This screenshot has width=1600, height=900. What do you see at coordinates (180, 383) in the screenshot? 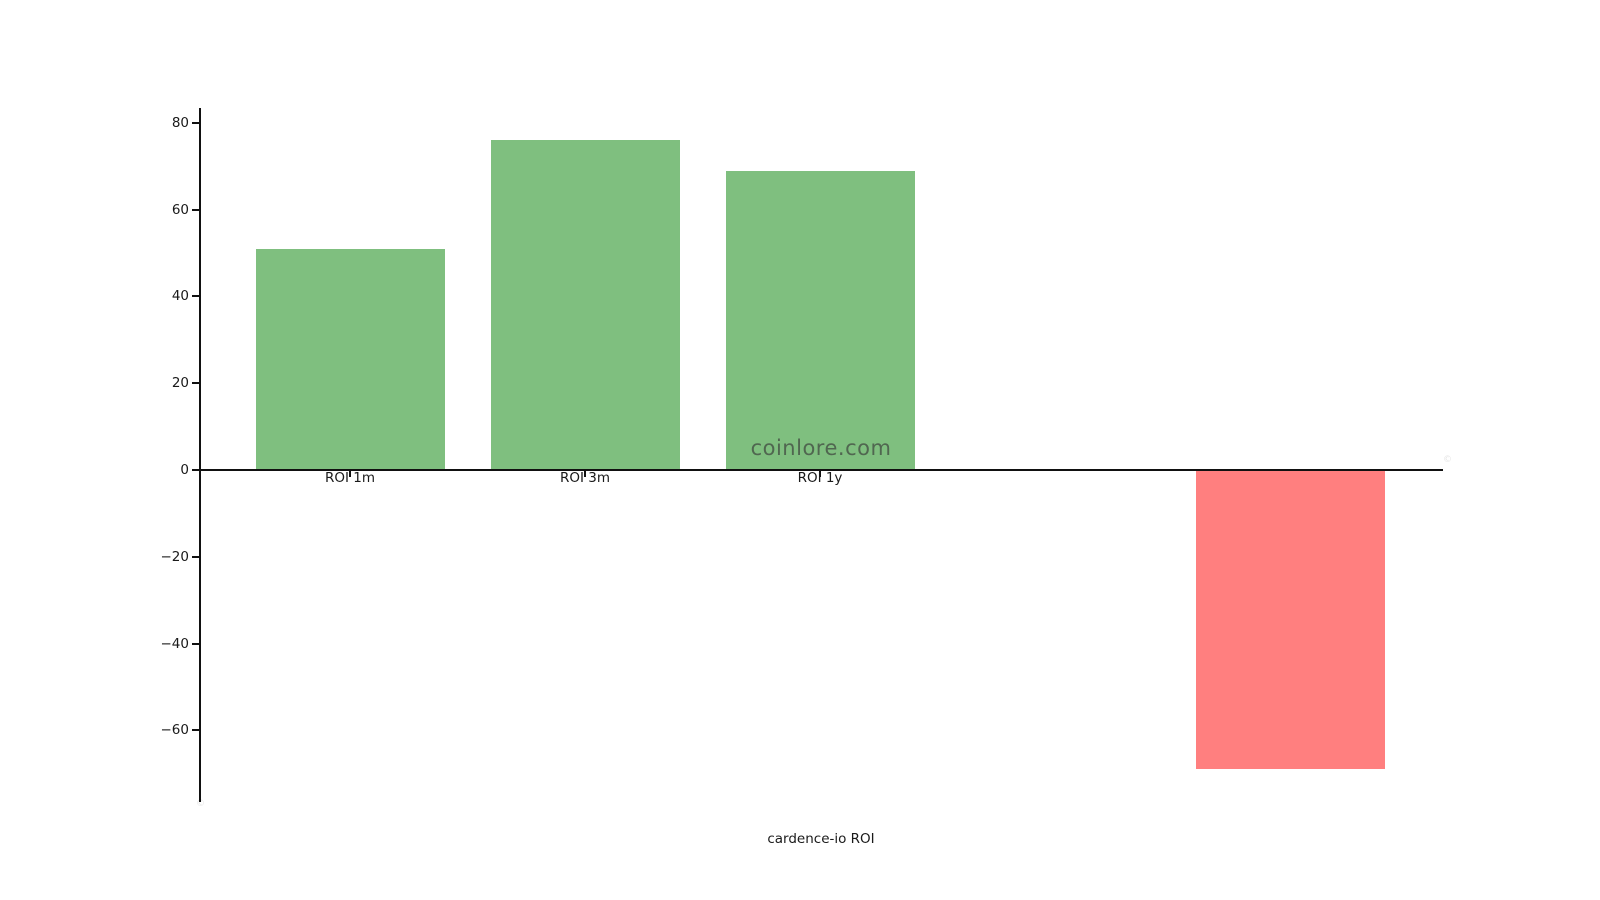
I see `y-tick-label: 20` at bounding box center [180, 383].